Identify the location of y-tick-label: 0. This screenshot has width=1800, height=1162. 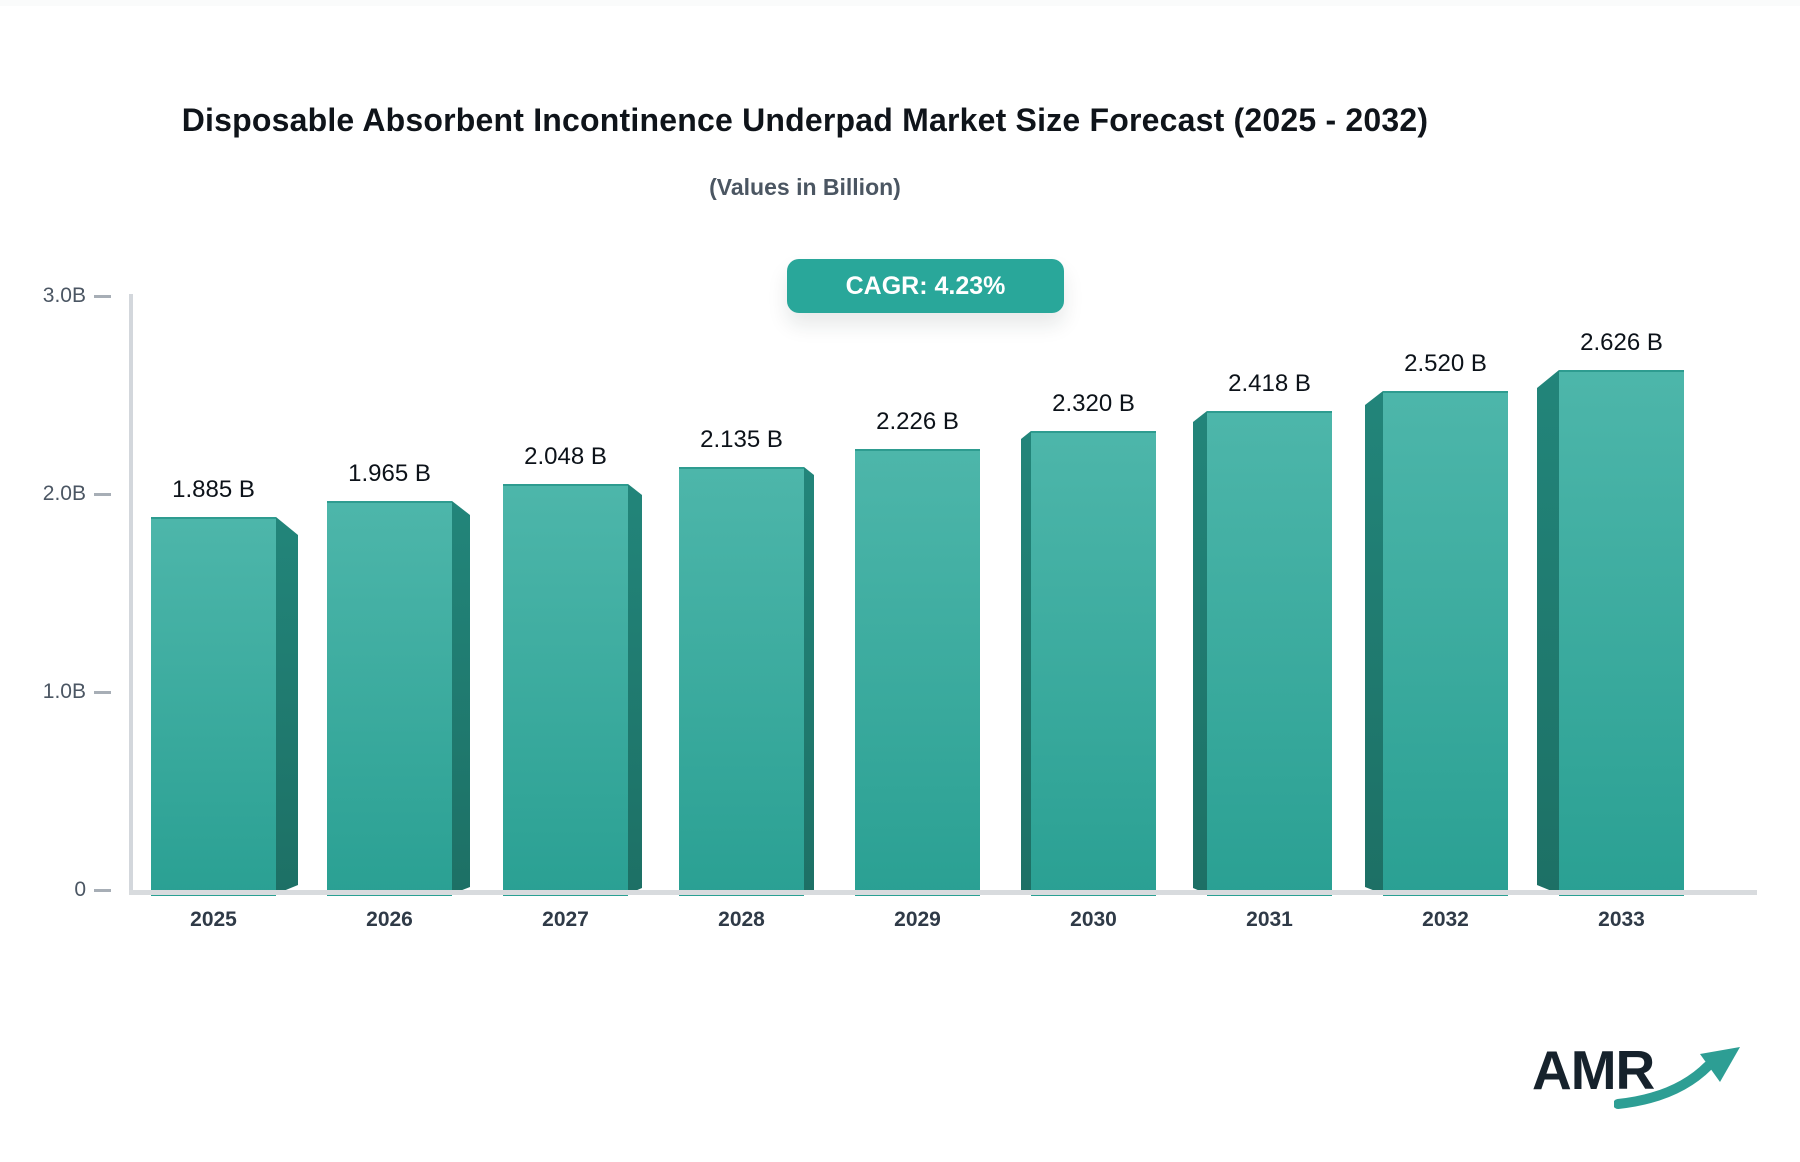
(80, 889).